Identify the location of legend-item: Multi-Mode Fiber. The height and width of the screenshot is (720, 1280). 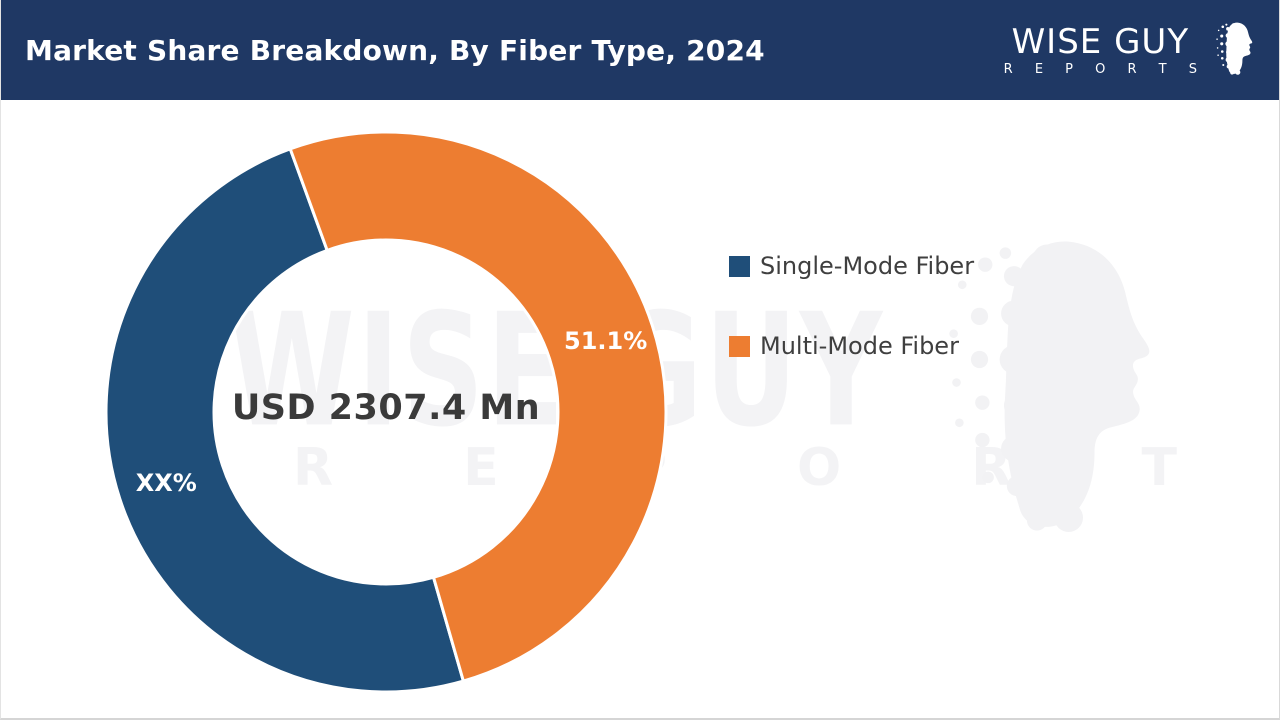
(851, 346).